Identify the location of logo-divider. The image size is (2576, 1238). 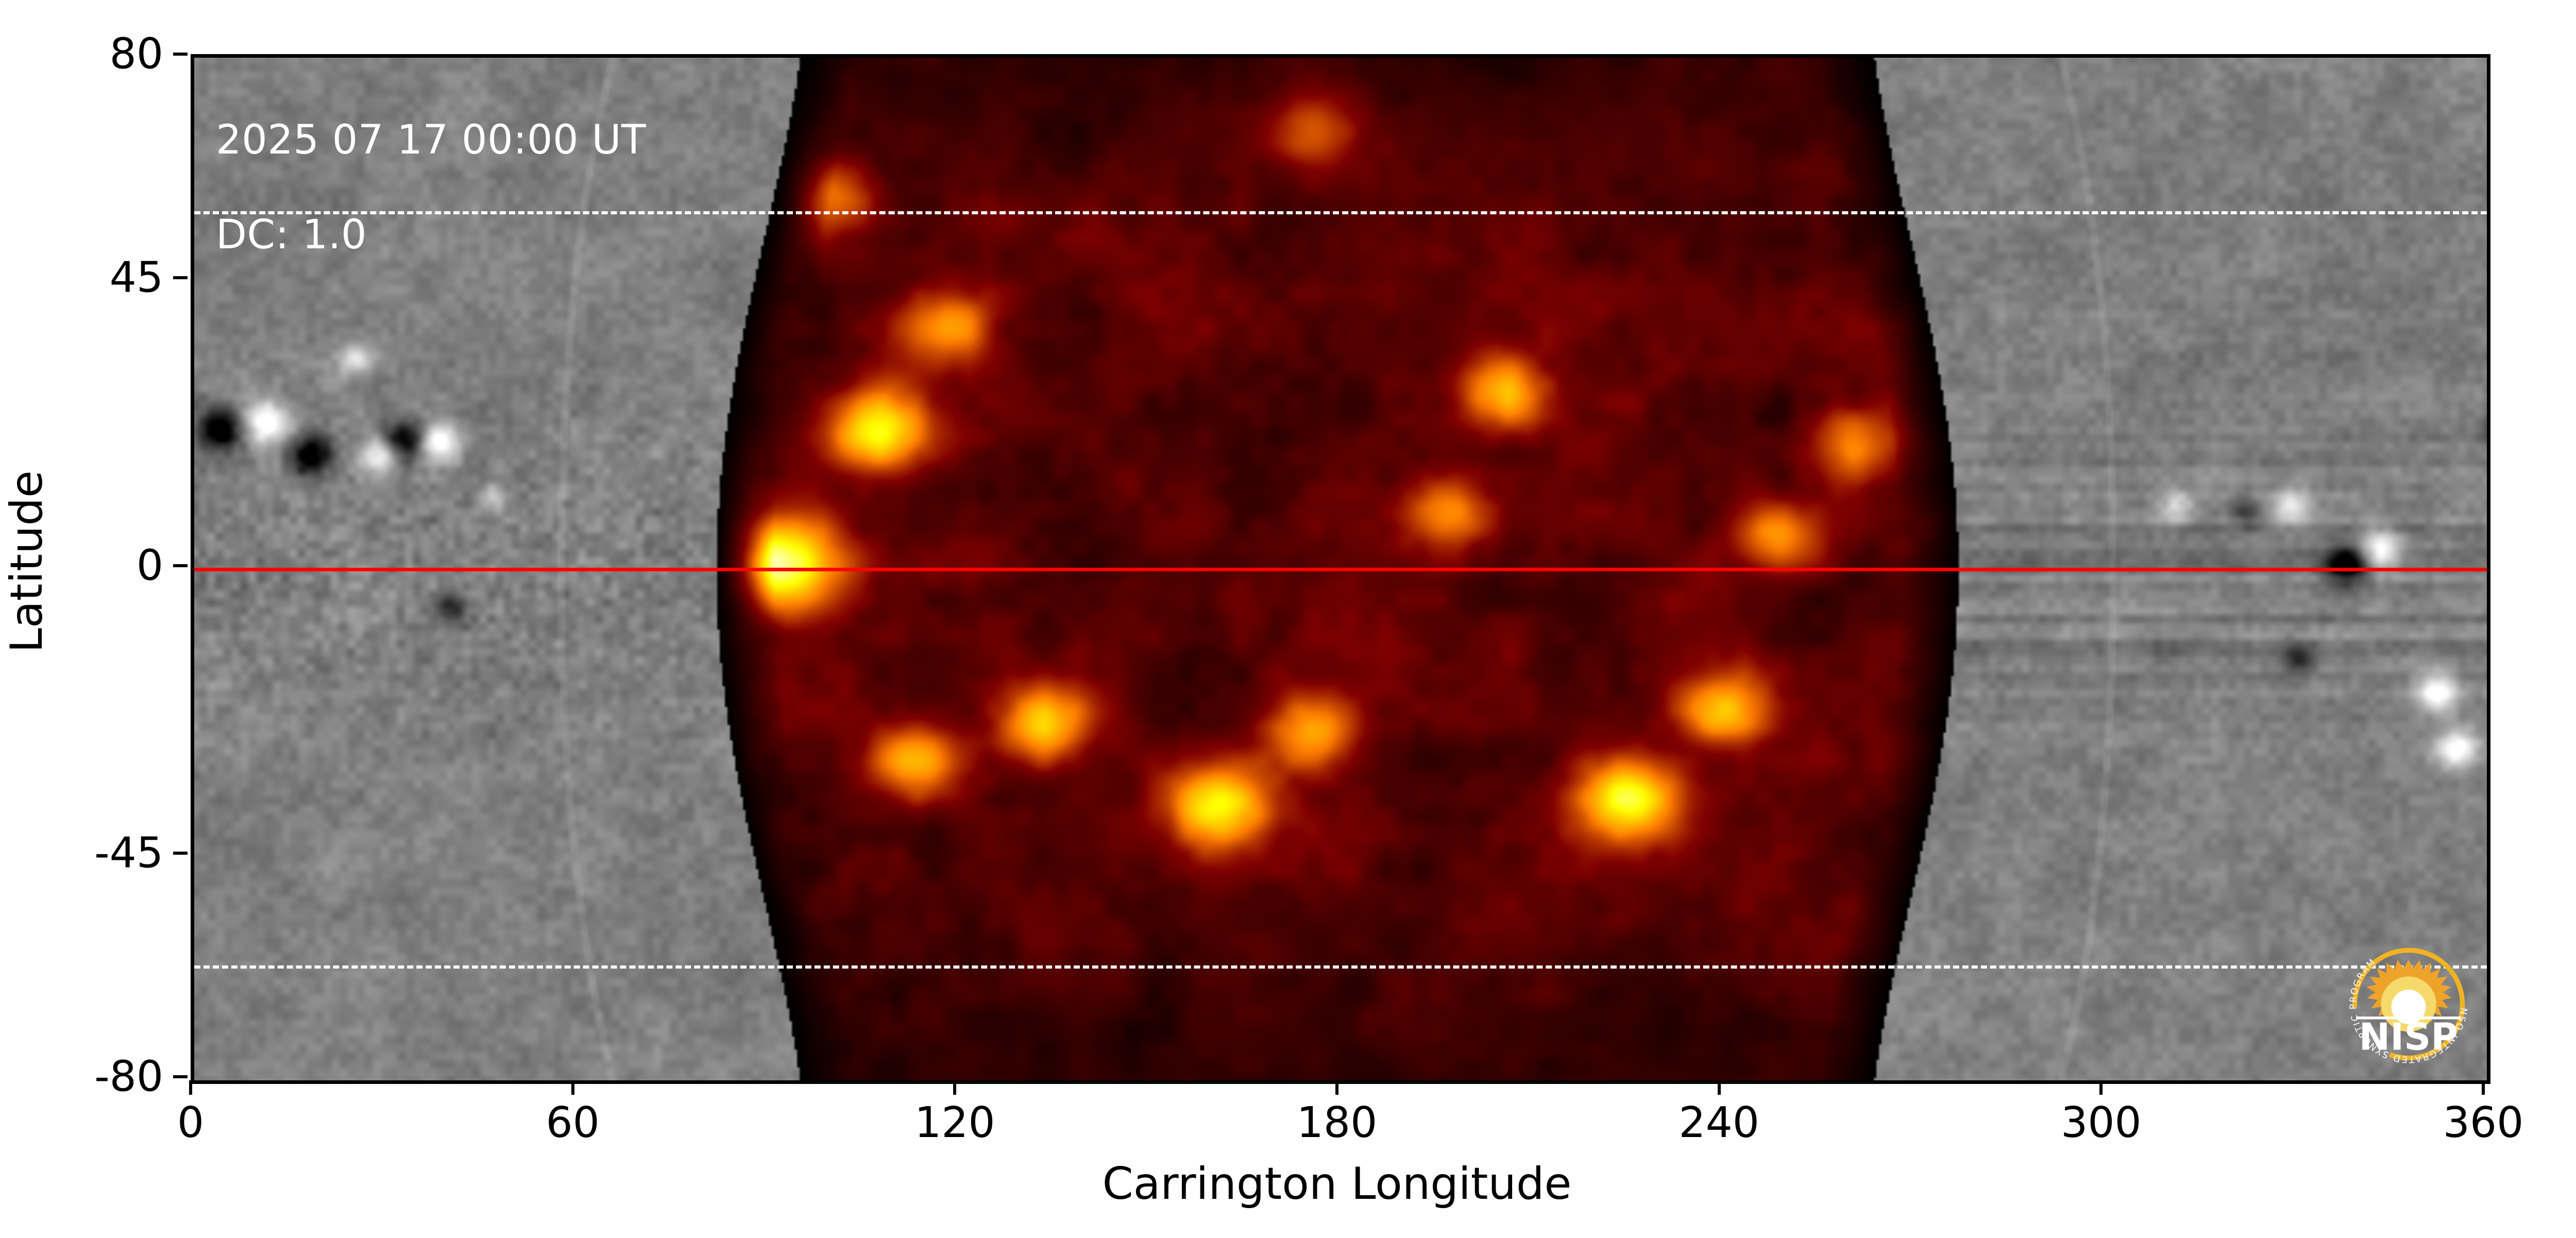
(2408, 1018).